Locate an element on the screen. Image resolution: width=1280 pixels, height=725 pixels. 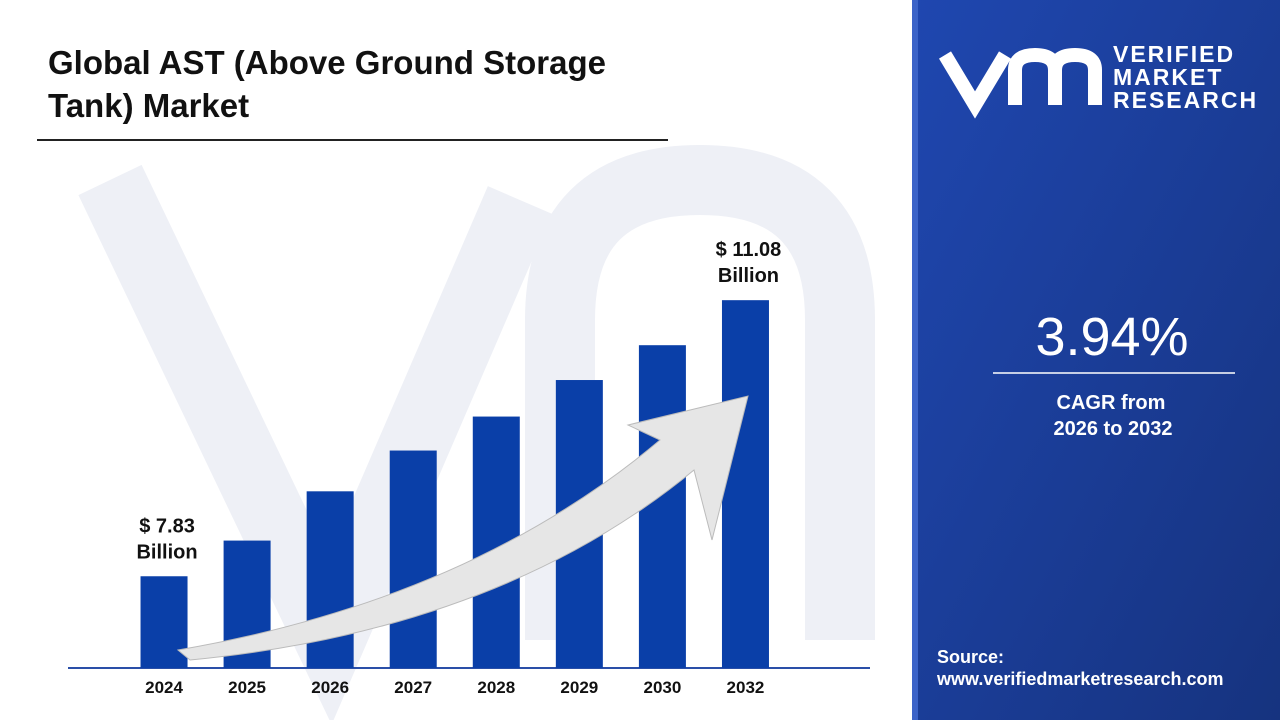
brand-line: MARKET is located at coordinates (1168, 77).